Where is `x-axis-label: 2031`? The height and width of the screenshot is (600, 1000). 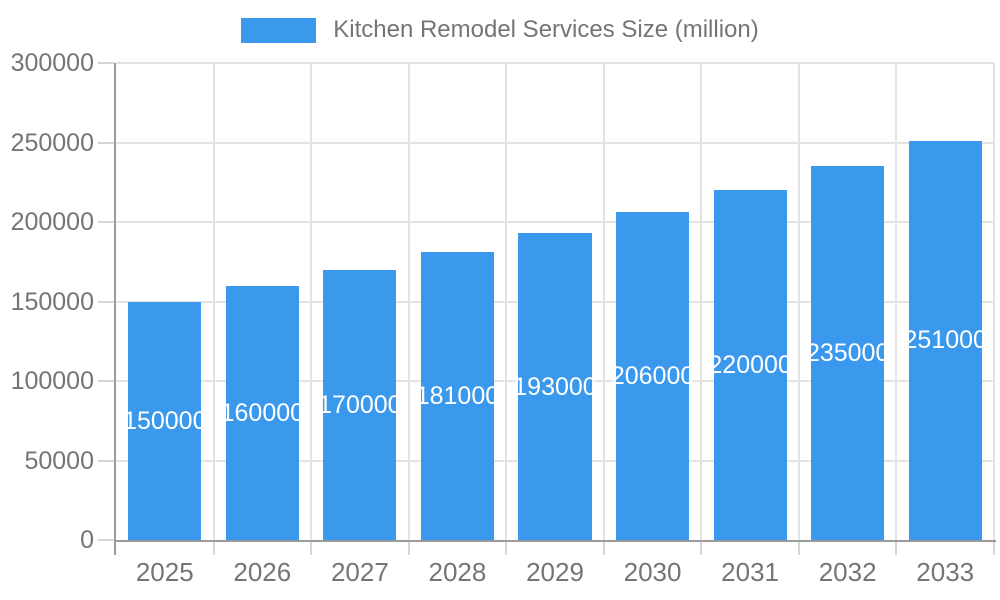 x-axis-label: 2031 is located at coordinates (750, 572).